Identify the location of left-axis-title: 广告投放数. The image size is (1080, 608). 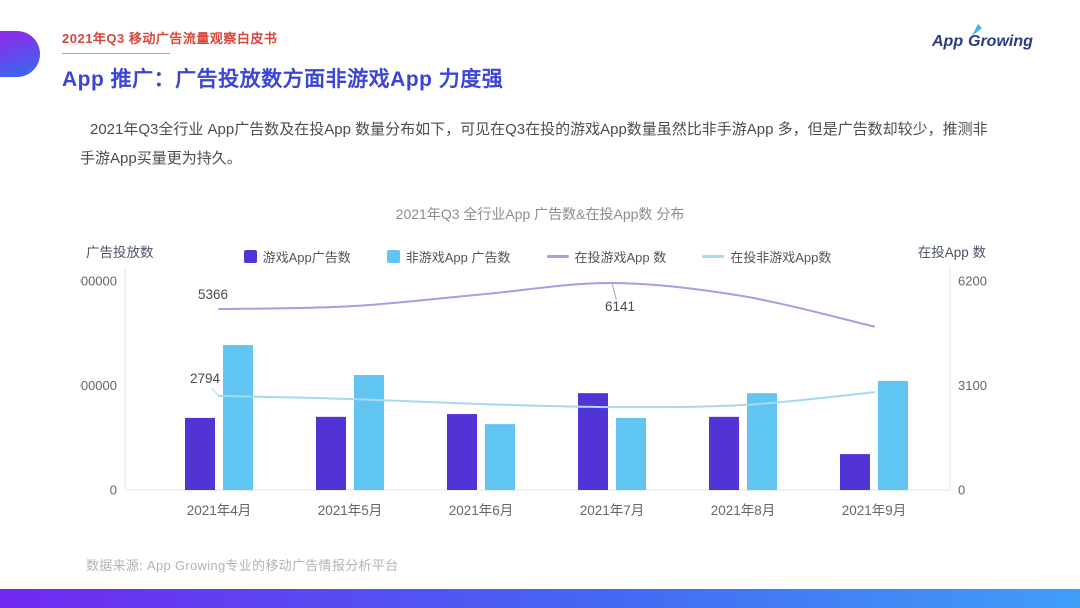
(120, 252).